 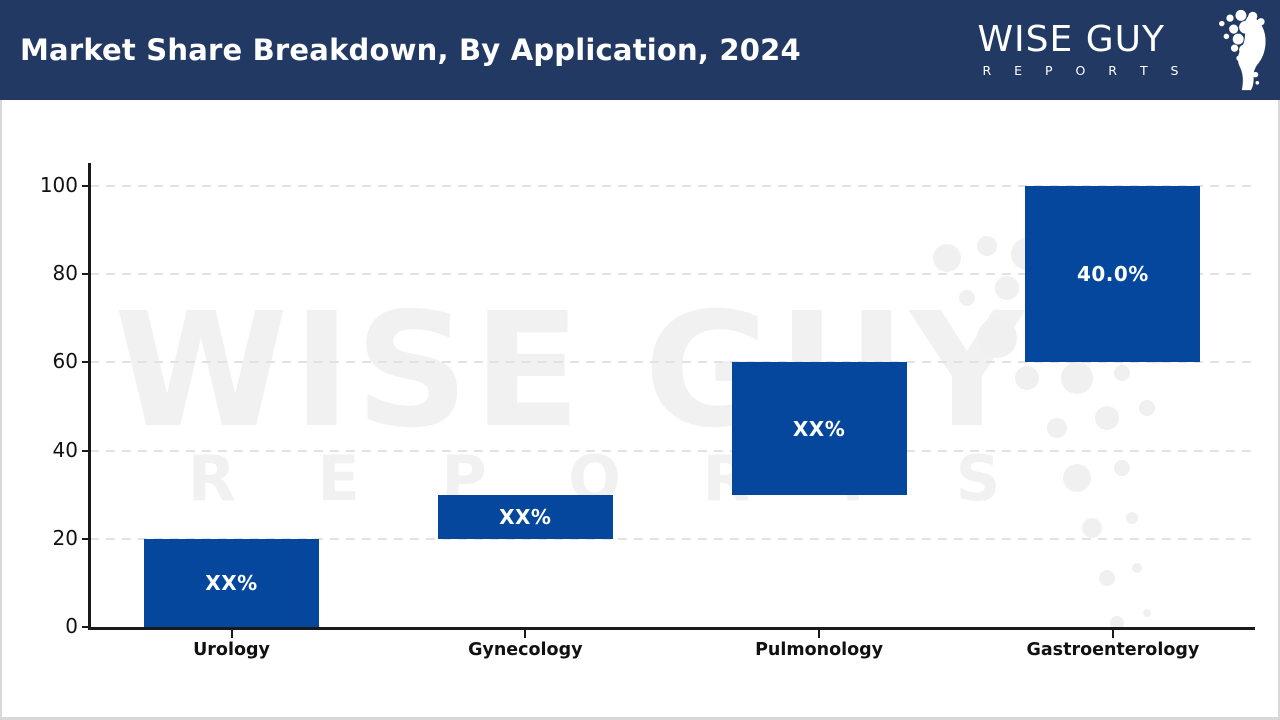 What do you see at coordinates (1112, 634) in the screenshot?
I see `x-tick-gastroenterology` at bounding box center [1112, 634].